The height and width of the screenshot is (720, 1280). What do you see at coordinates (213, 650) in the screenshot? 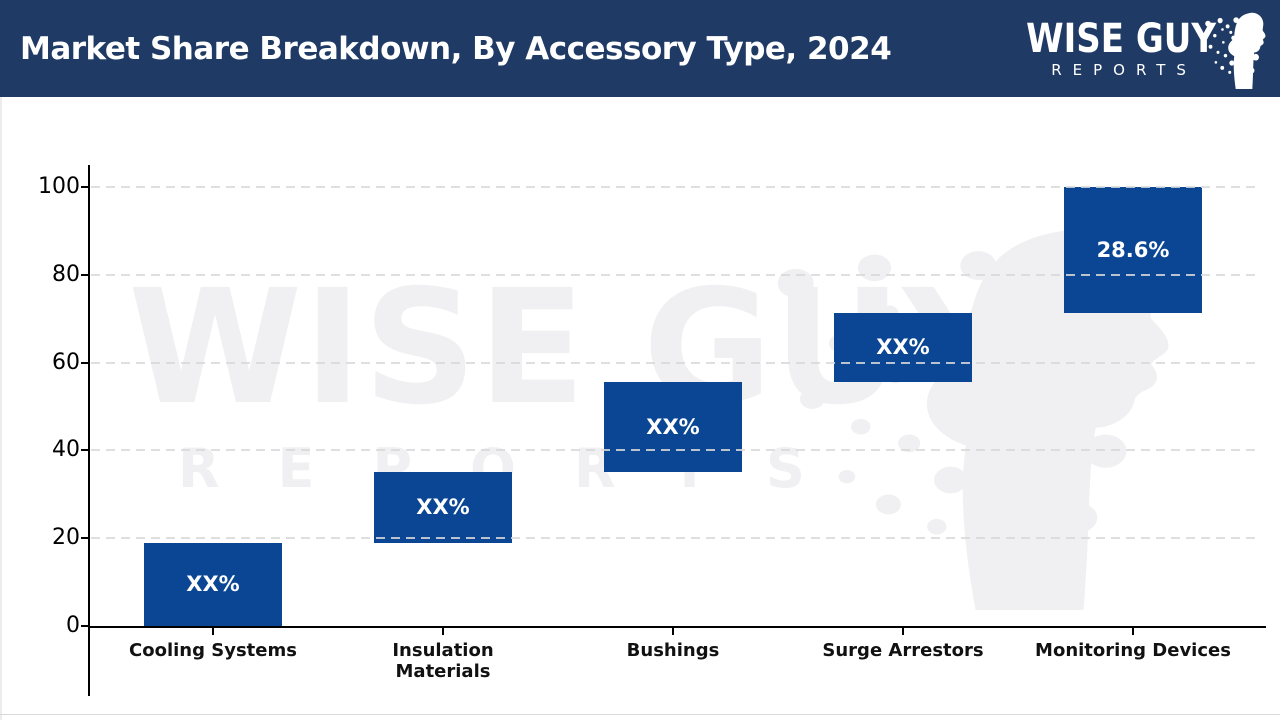
I see `x-axis-label: Cooling Systems` at bounding box center [213, 650].